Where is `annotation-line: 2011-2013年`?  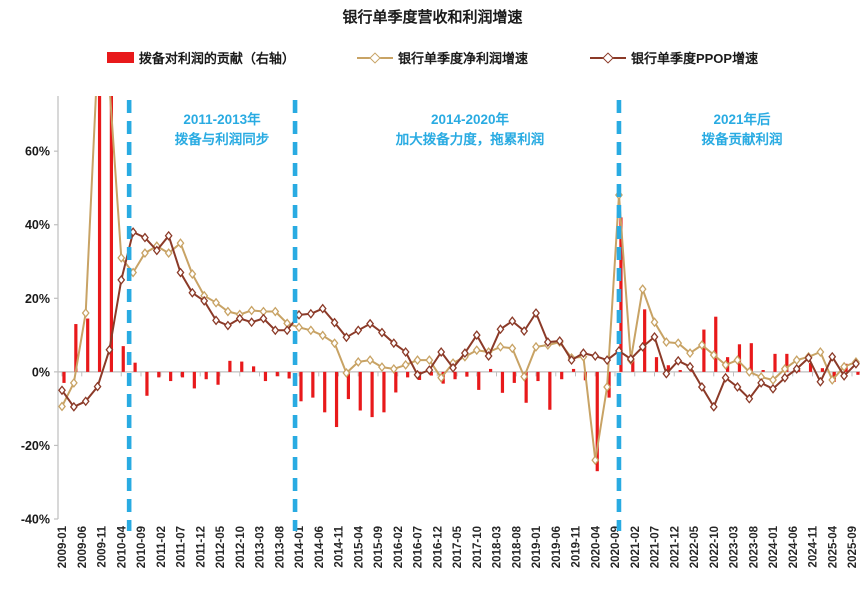 annotation-line: 2011-2013年 is located at coordinates (222, 119).